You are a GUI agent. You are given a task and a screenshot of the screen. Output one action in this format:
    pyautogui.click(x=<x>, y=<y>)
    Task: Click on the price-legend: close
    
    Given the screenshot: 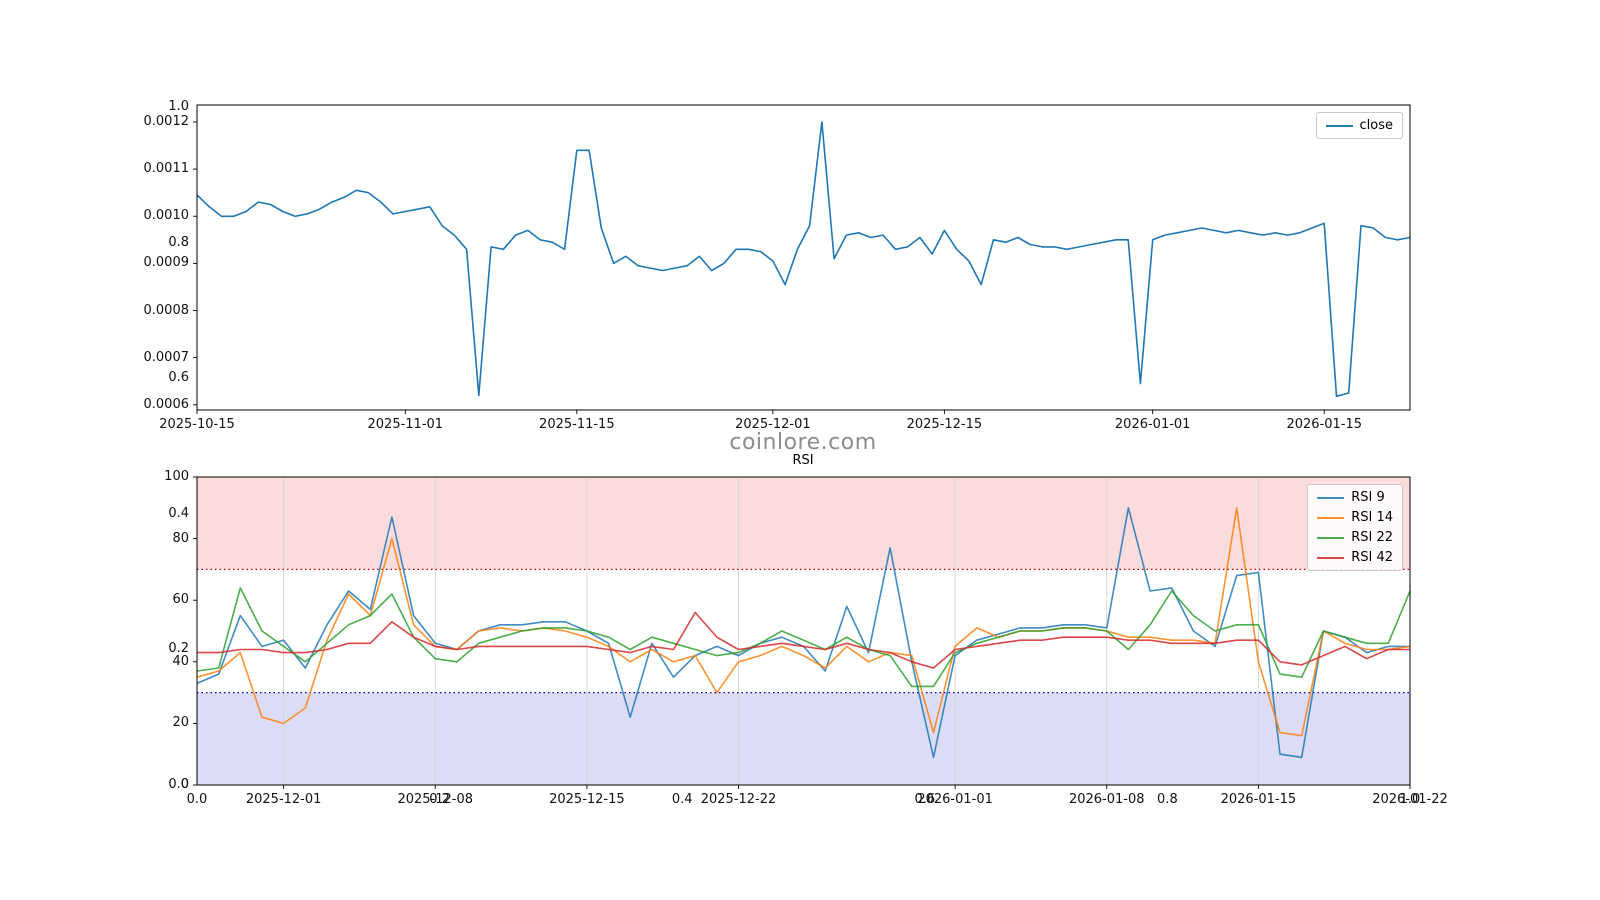 What is the action you would take?
    pyautogui.click(x=1359, y=125)
    